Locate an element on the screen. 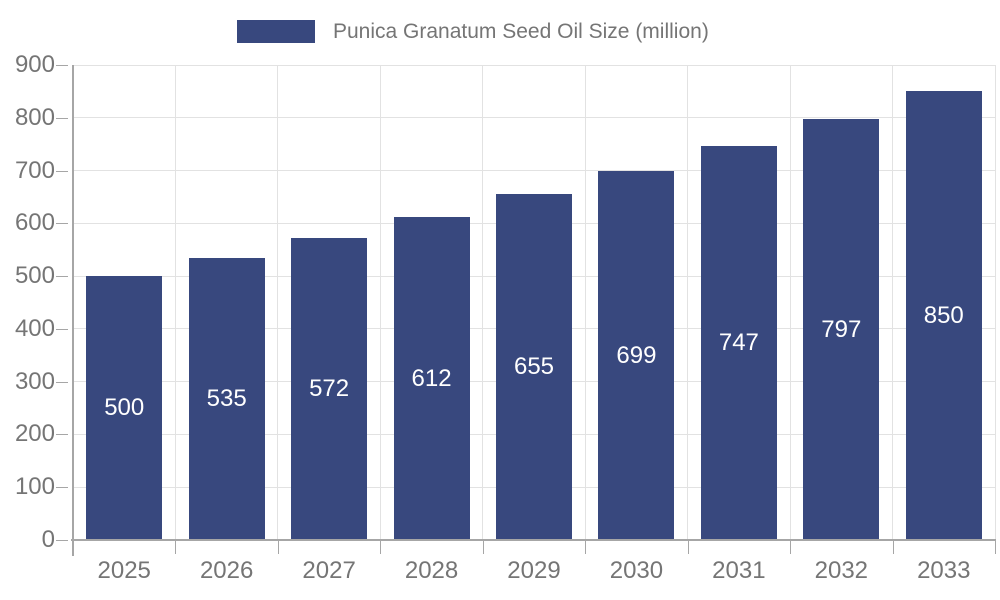 The height and width of the screenshot is (600, 1000). bar-2028: 612 is located at coordinates (431, 378).